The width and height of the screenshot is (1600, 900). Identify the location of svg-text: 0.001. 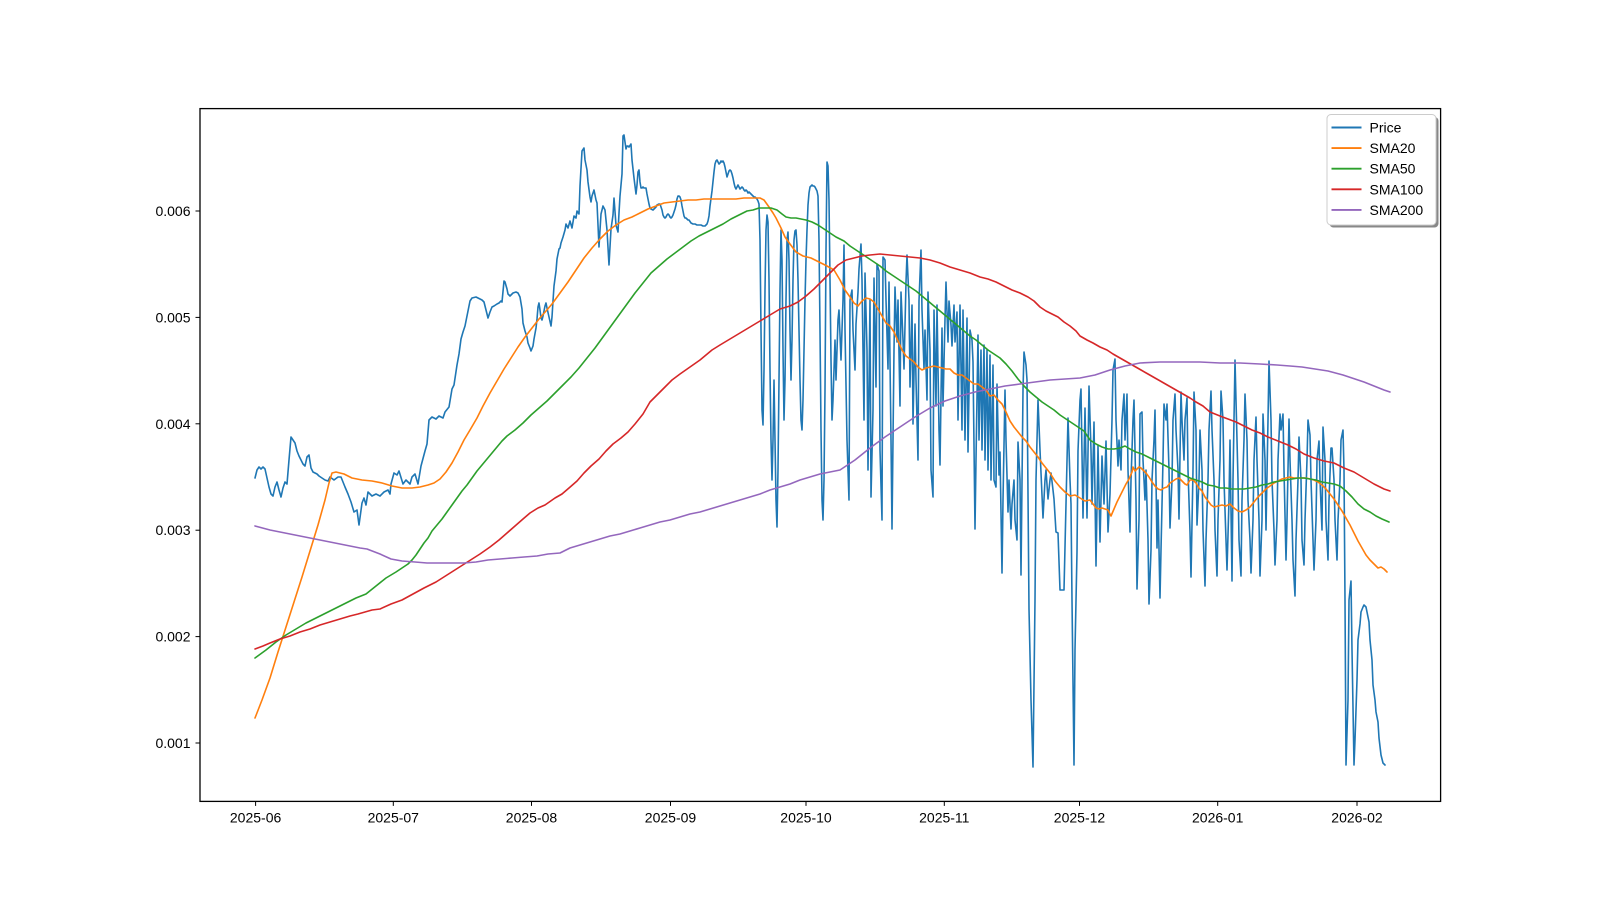
(172, 743).